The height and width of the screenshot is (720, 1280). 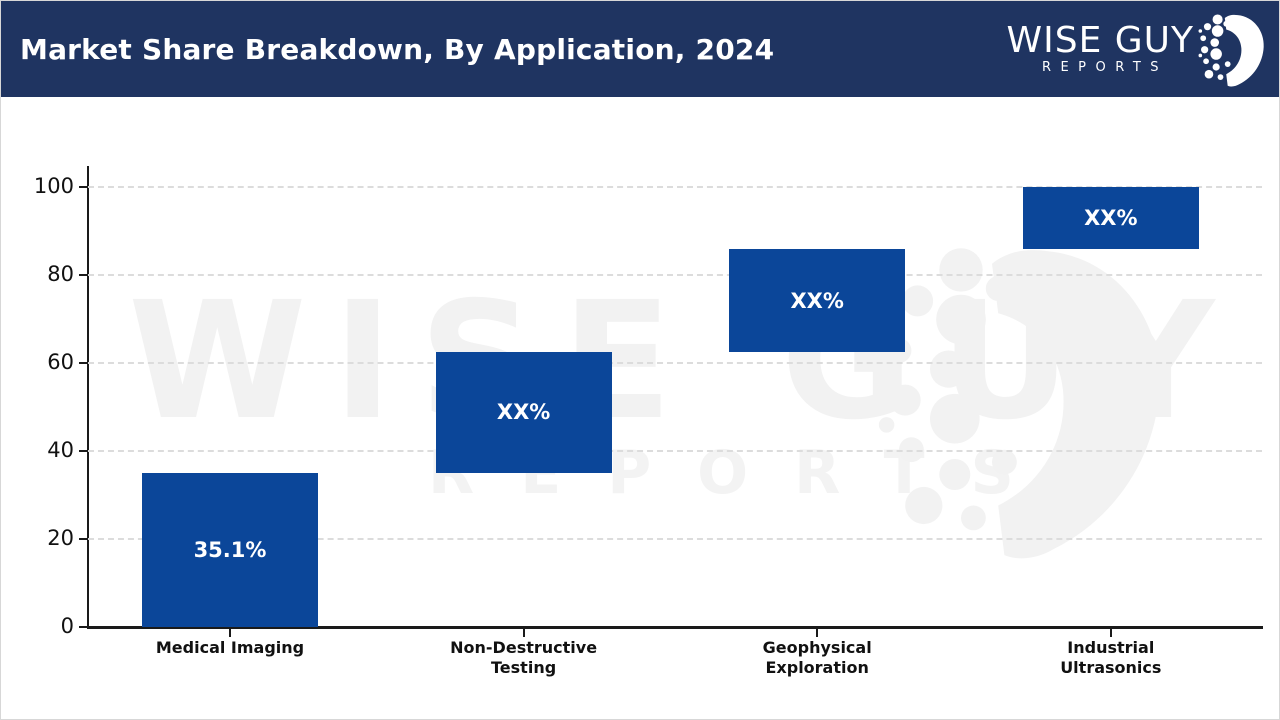 I want to click on y-tick-label: 40, so click(x=60, y=450).